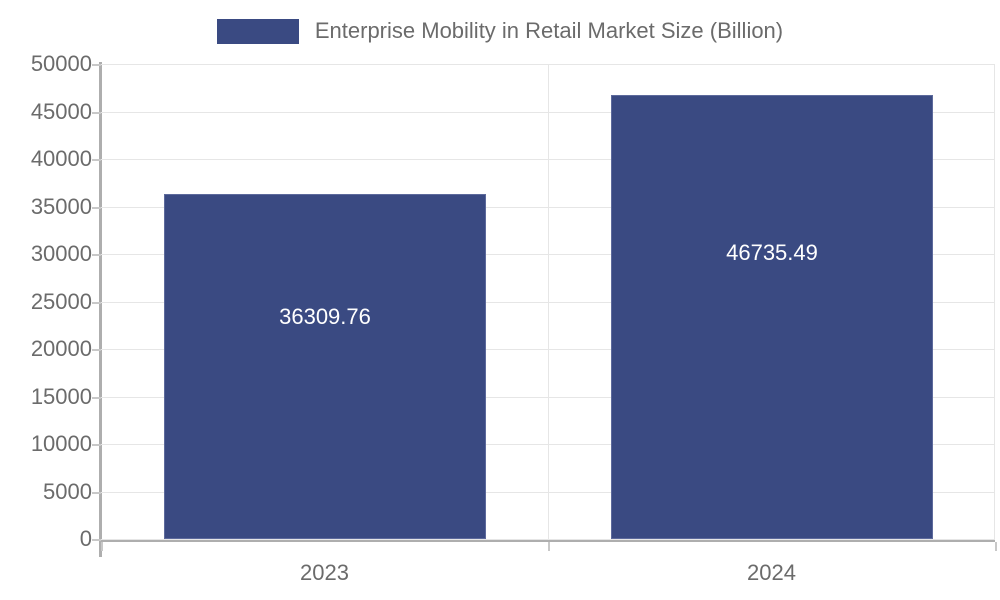  What do you see at coordinates (61, 443) in the screenshot?
I see `y-axis-tick-label: 10000` at bounding box center [61, 443].